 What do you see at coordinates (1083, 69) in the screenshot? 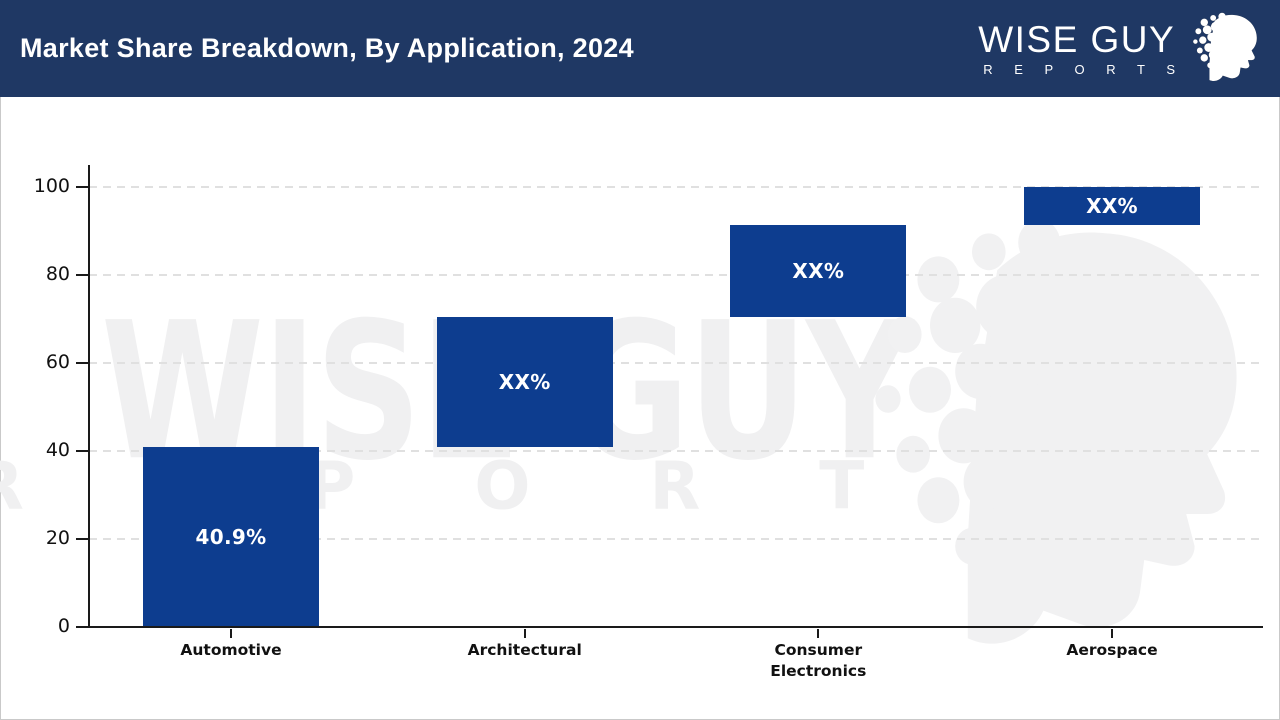
I see `logo-subtext: R E P O R T S` at bounding box center [1083, 69].